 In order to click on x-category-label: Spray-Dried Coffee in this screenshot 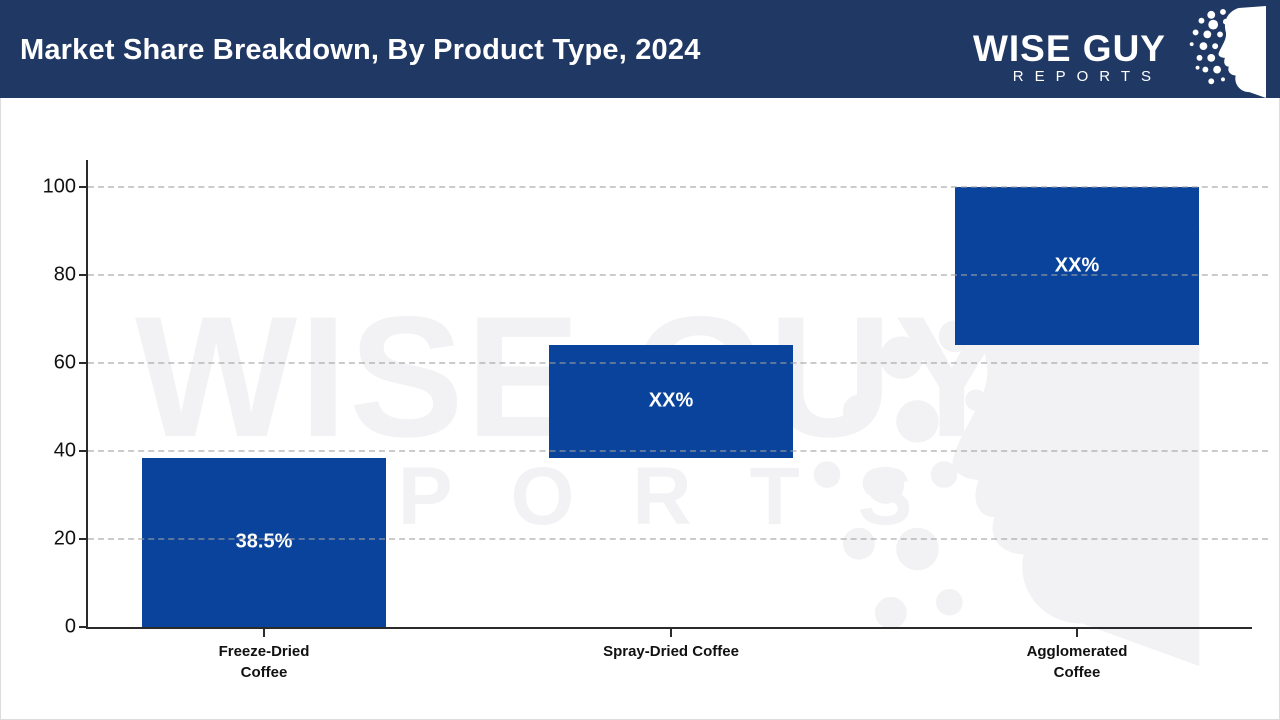, I will do `click(671, 651)`.